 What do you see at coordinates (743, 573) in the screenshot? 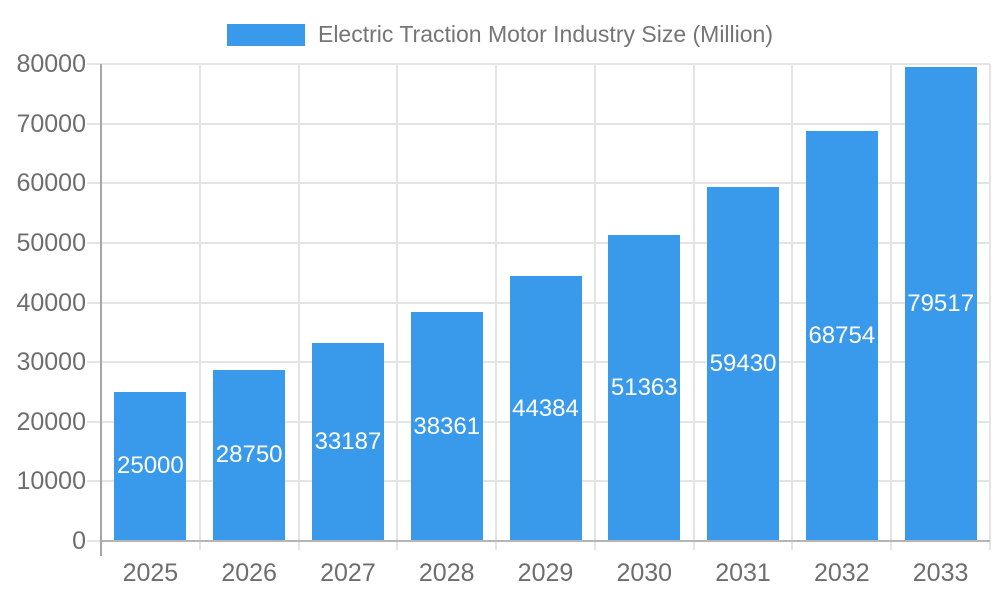
I see `x-axis-label: 2031` at bounding box center [743, 573].